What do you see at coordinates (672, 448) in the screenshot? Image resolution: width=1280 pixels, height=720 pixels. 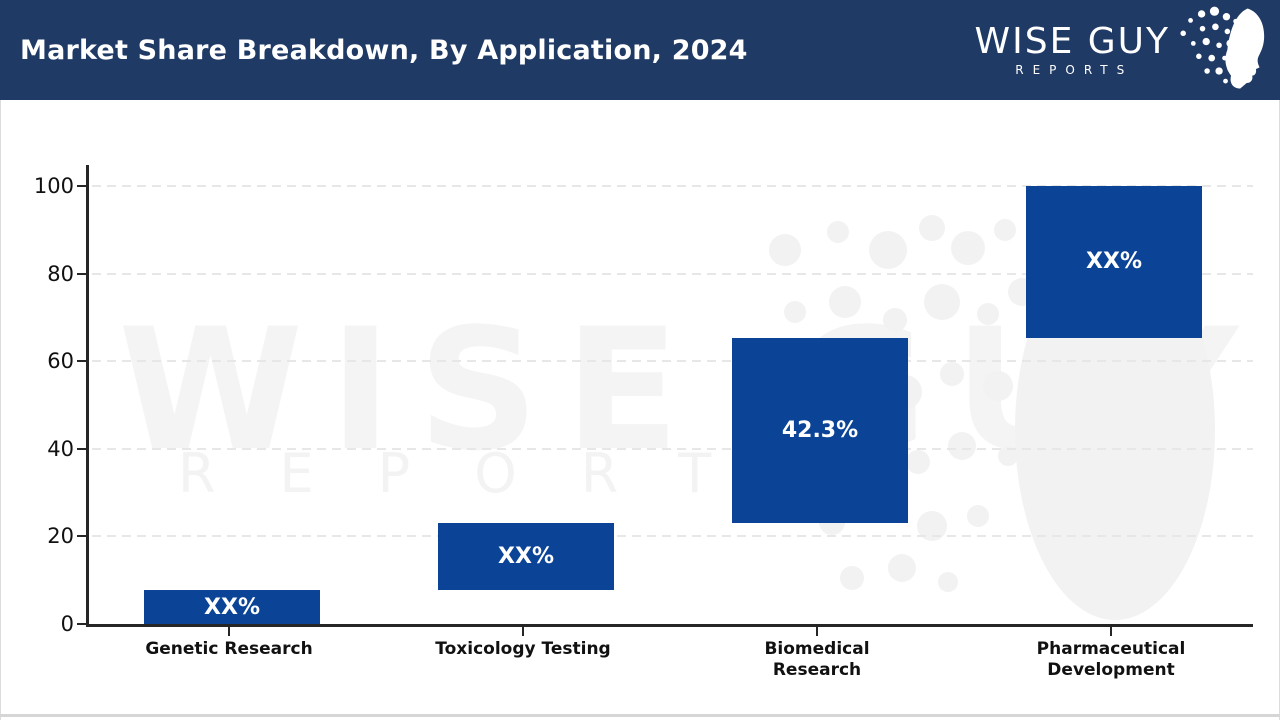 I see `gridline-y40` at bounding box center [672, 448].